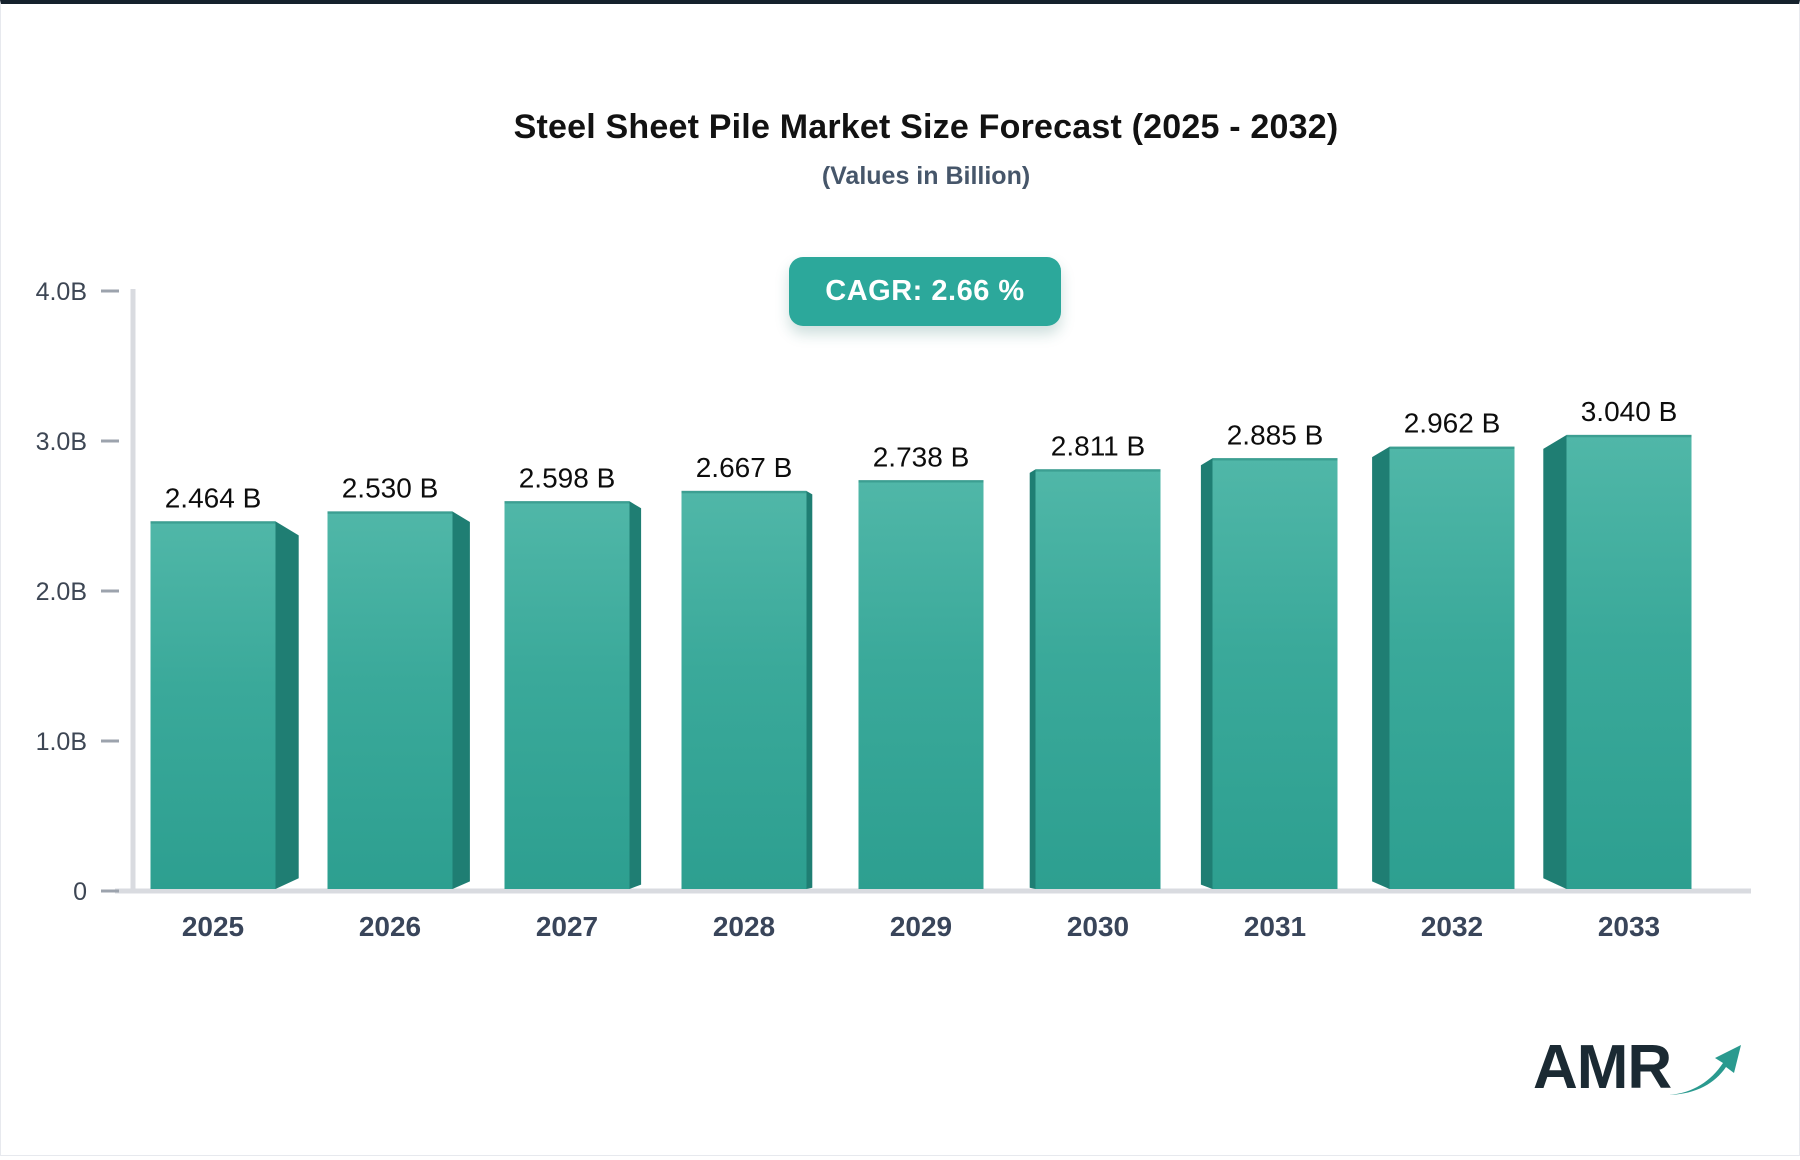 This screenshot has height=1160, width=1800. I want to click on bar-value-label: 2.598 B, so click(567, 477).